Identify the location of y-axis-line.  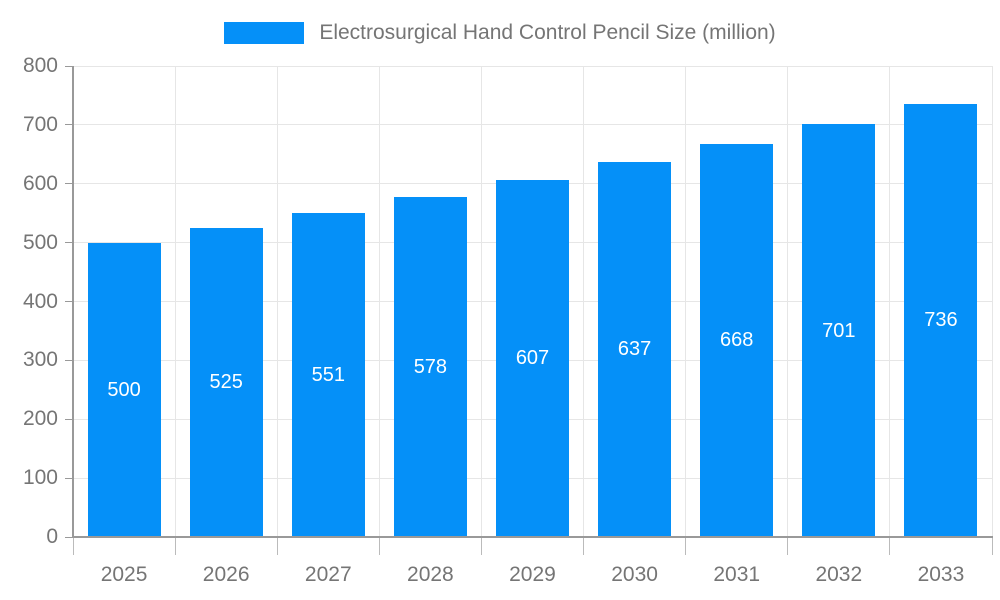
(73, 301).